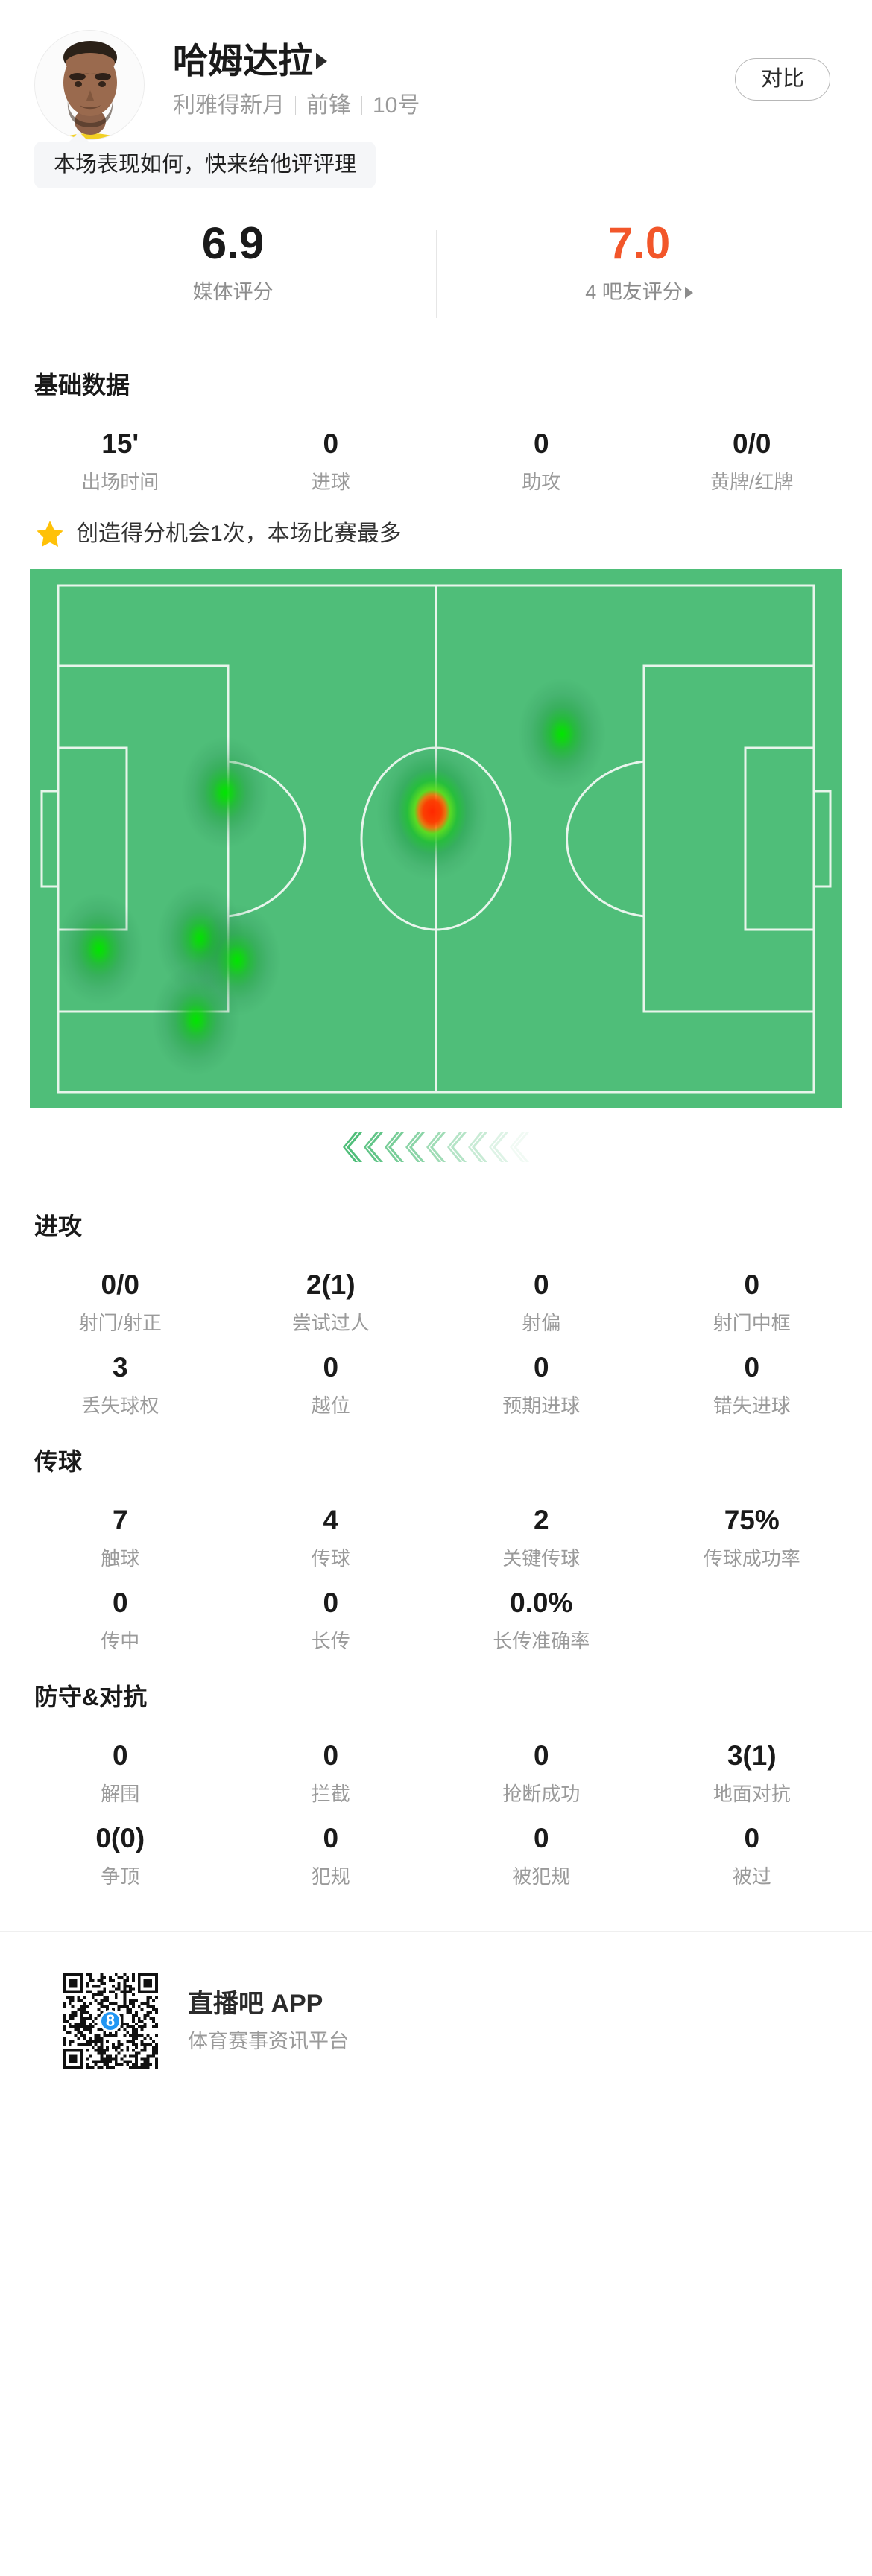  What do you see at coordinates (331, 1285) in the screenshot?
I see `stat-value: 2(1)` at bounding box center [331, 1285].